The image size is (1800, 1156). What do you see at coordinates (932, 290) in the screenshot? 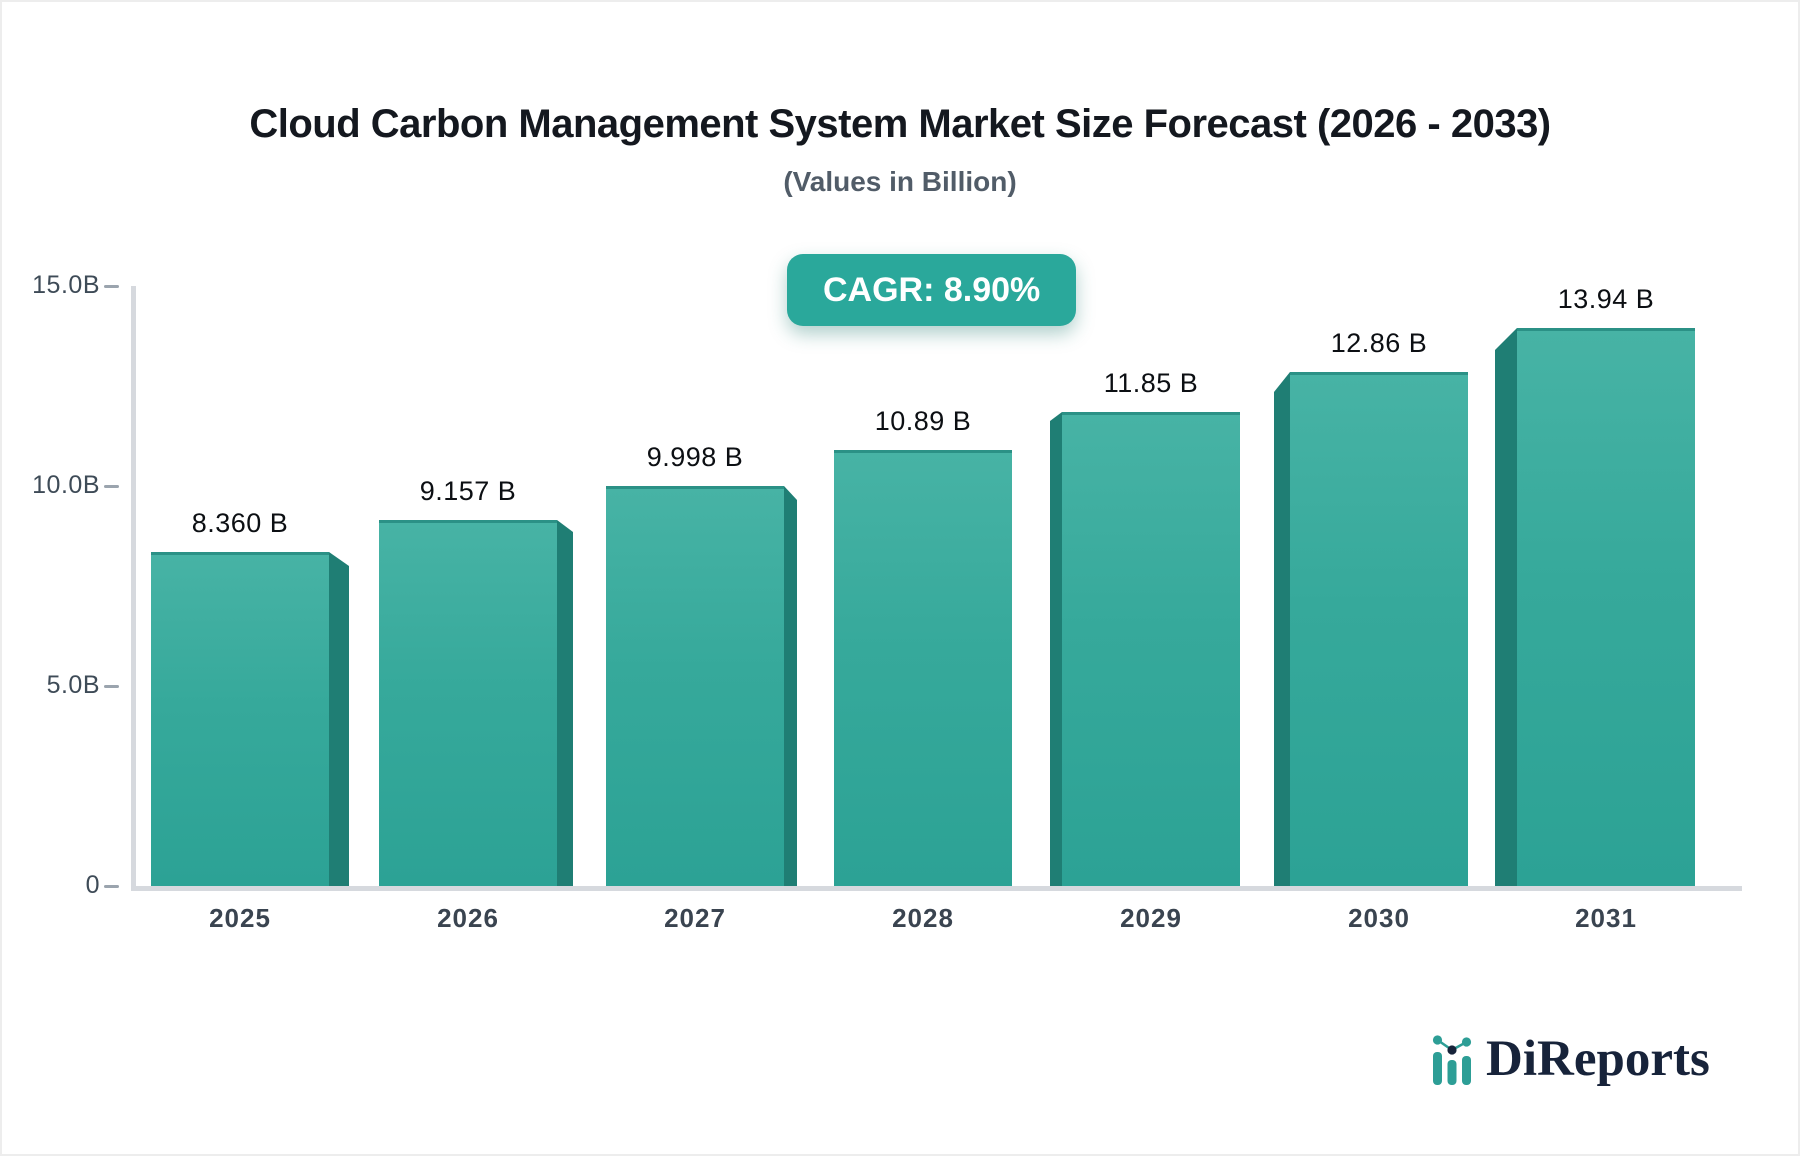
I see `cagr-badge: CAGR: 8.90%` at bounding box center [932, 290].